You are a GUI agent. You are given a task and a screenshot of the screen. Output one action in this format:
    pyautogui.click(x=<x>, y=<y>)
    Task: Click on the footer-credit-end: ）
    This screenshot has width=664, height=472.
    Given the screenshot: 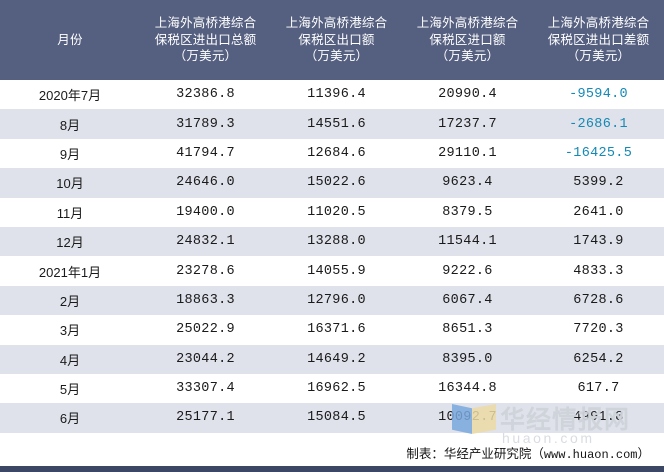 What is the action you would take?
    pyautogui.click(x=643, y=454)
    